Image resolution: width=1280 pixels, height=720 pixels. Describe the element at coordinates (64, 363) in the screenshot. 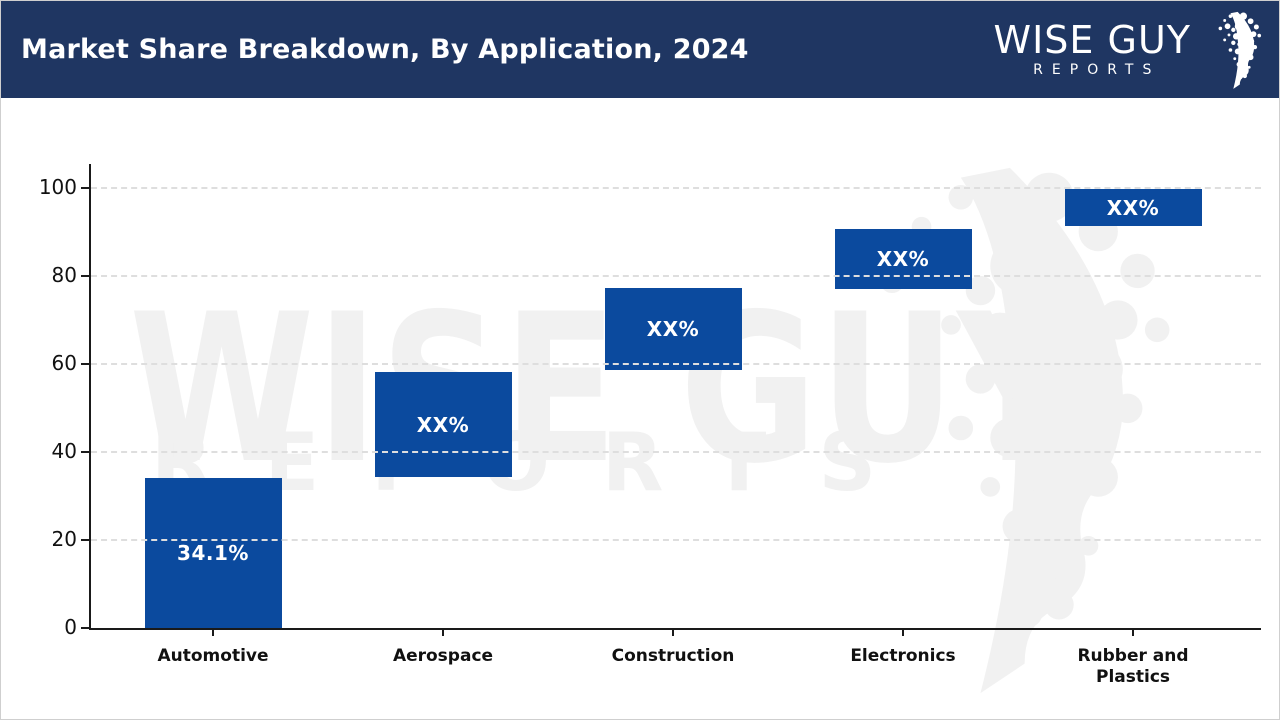

I see `y-tick-label: 60` at that location.